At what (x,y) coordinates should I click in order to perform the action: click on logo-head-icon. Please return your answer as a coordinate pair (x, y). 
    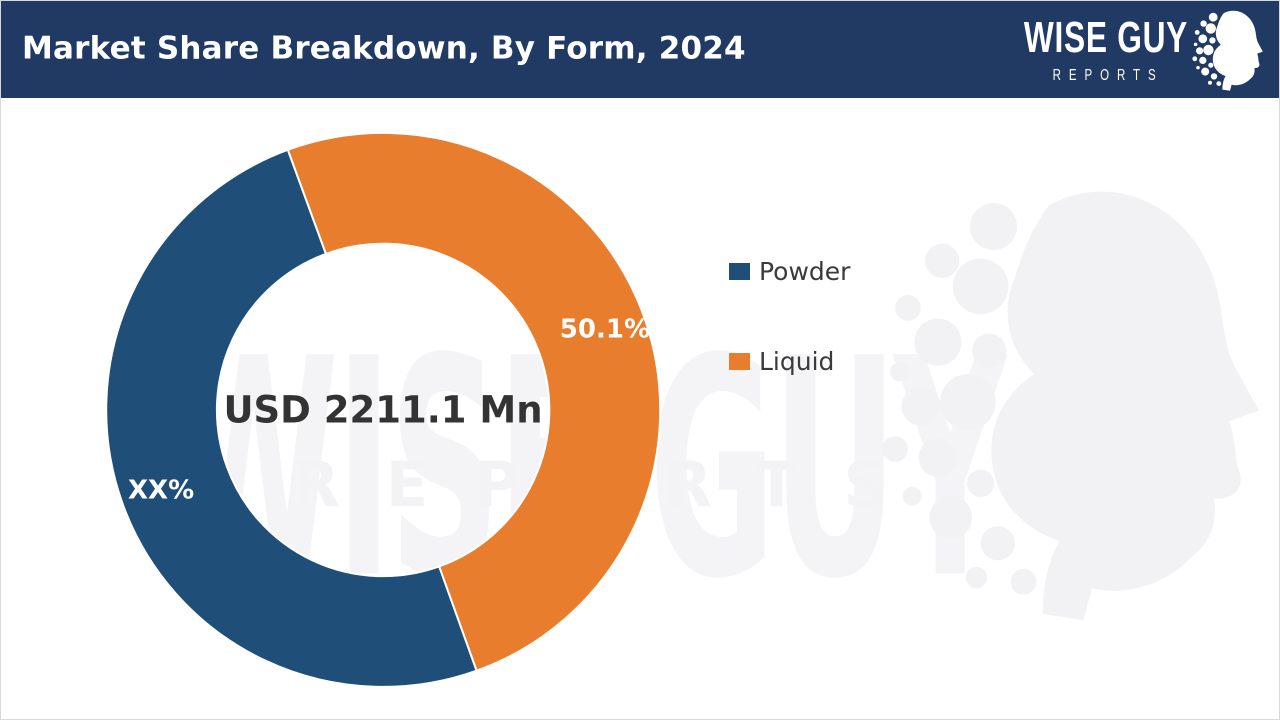
    Looking at the image, I should click on (1226, 50).